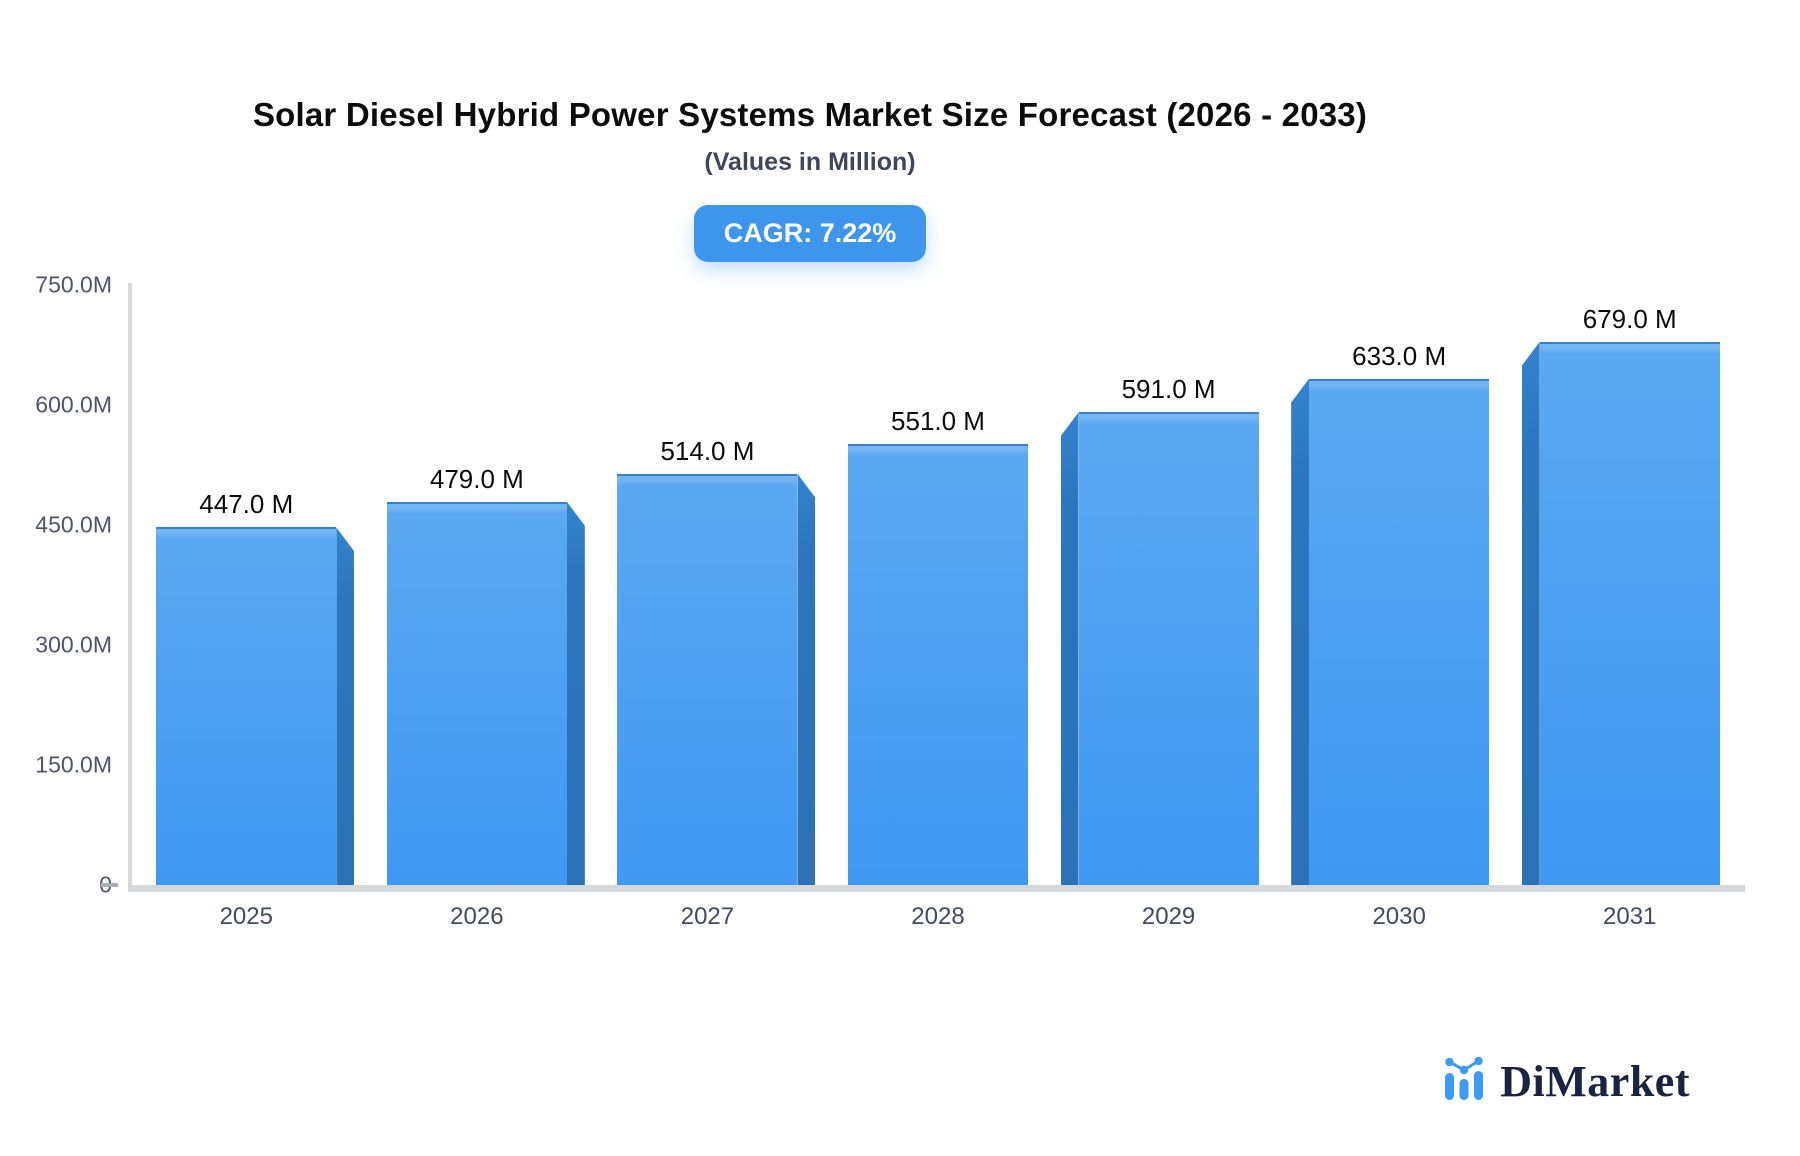  Describe the element at coordinates (246, 504) in the screenshot. I see `bar-value-label: 447.0 M` at that location.